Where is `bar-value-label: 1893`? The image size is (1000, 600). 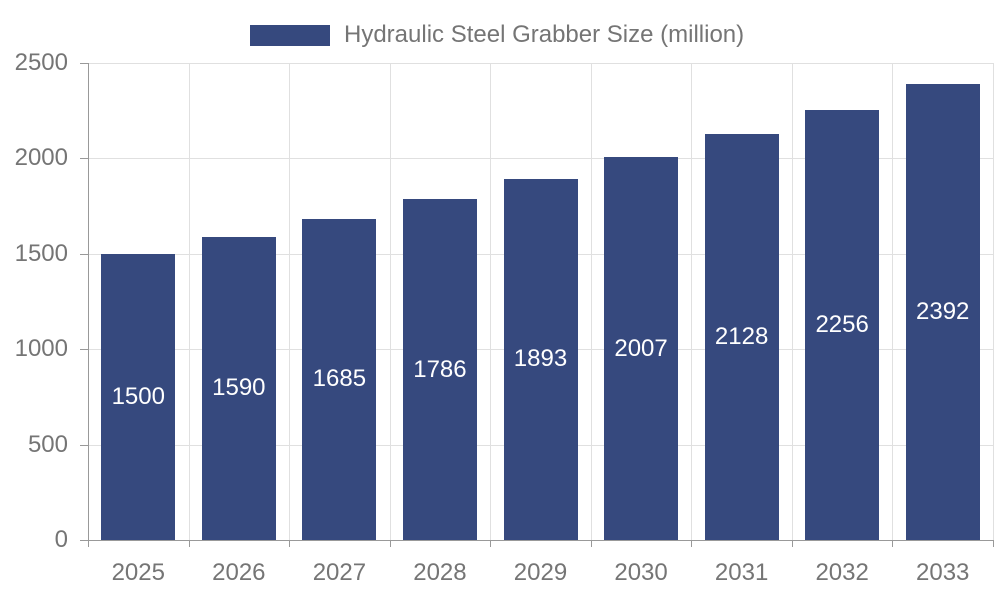
bar-value-label: 1893 is located at coordinates (540, 359).